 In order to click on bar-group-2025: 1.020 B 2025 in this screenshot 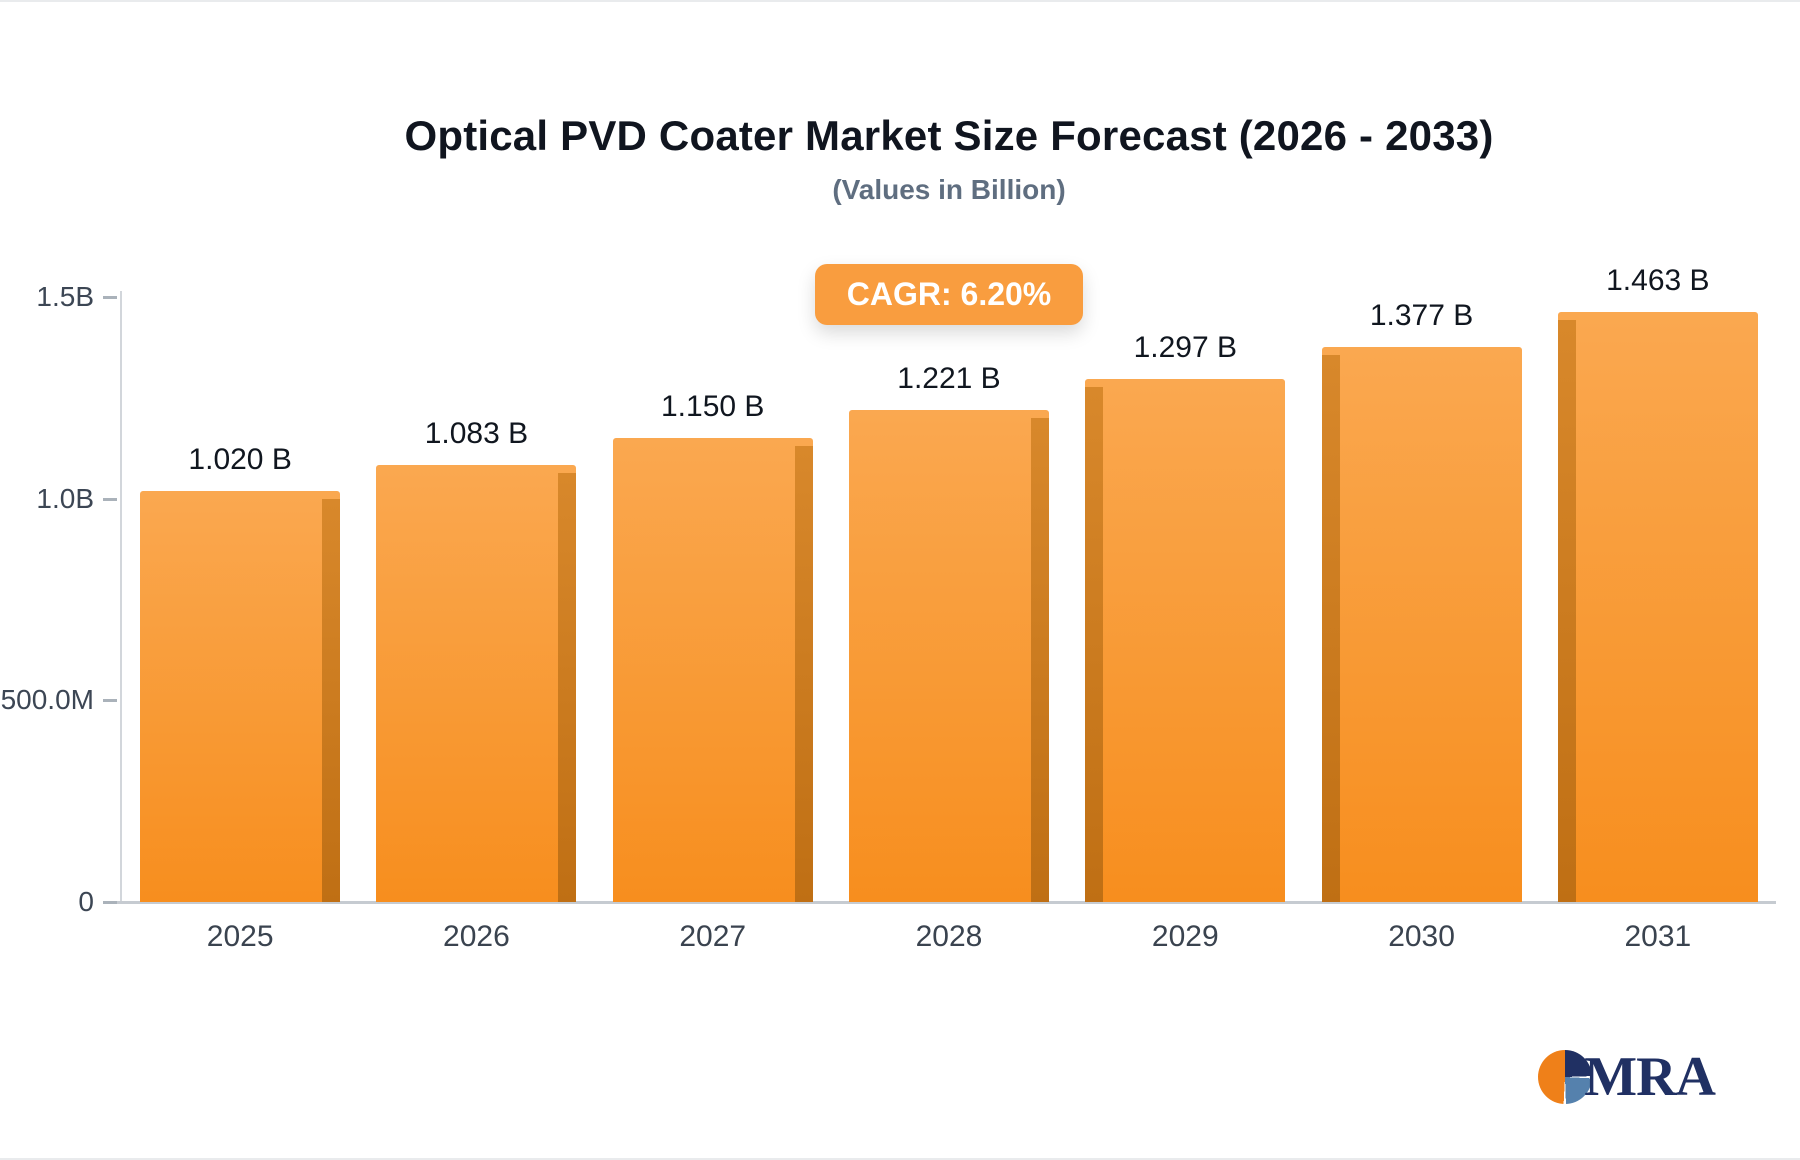, I will do `click(240, 625)`.